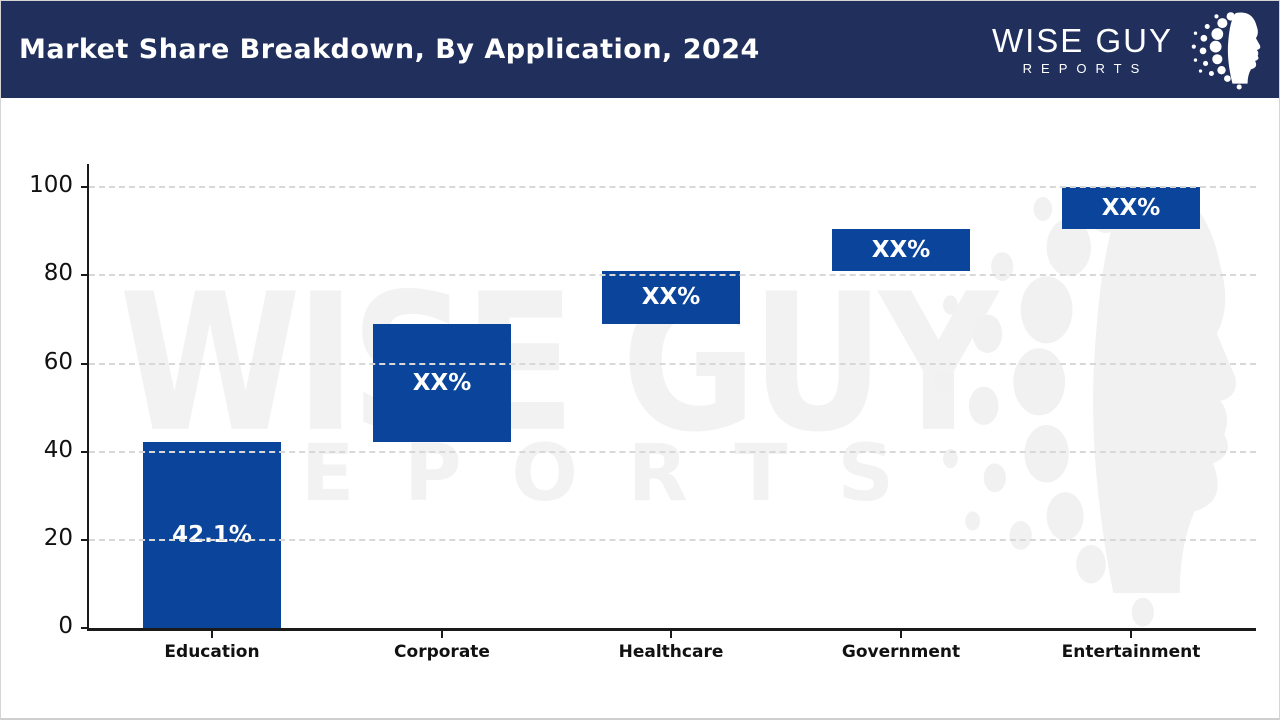  I want to click on brand-logo-text: WISE GUY REPORTS, so click(1082, 49).